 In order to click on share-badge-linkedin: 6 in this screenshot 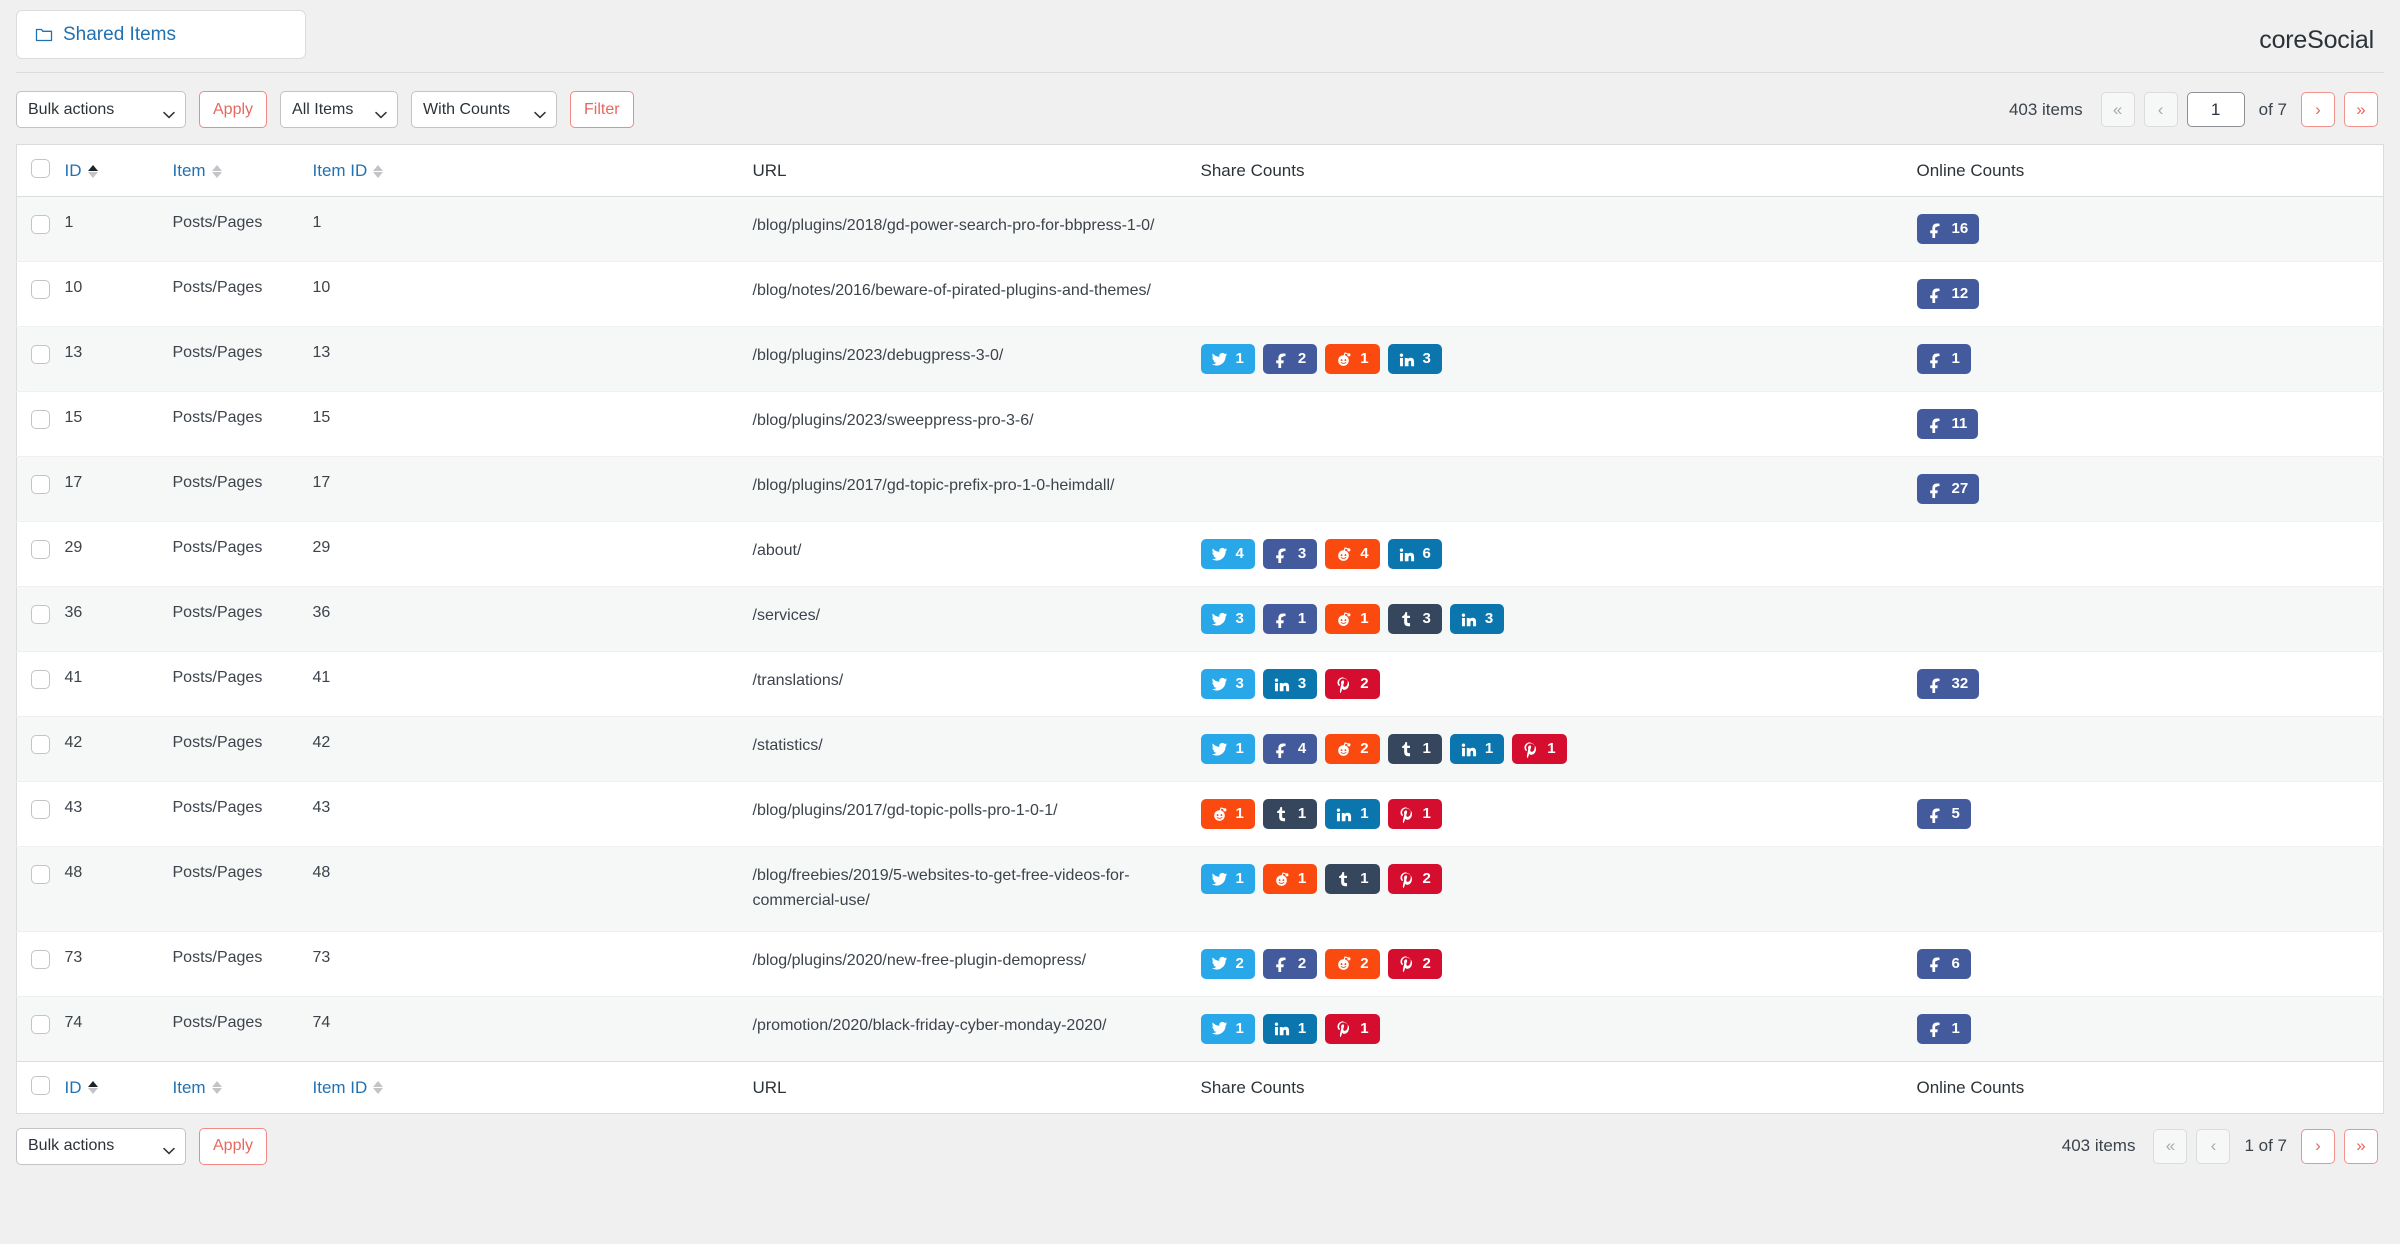, I will do `click(1414, 554)`.